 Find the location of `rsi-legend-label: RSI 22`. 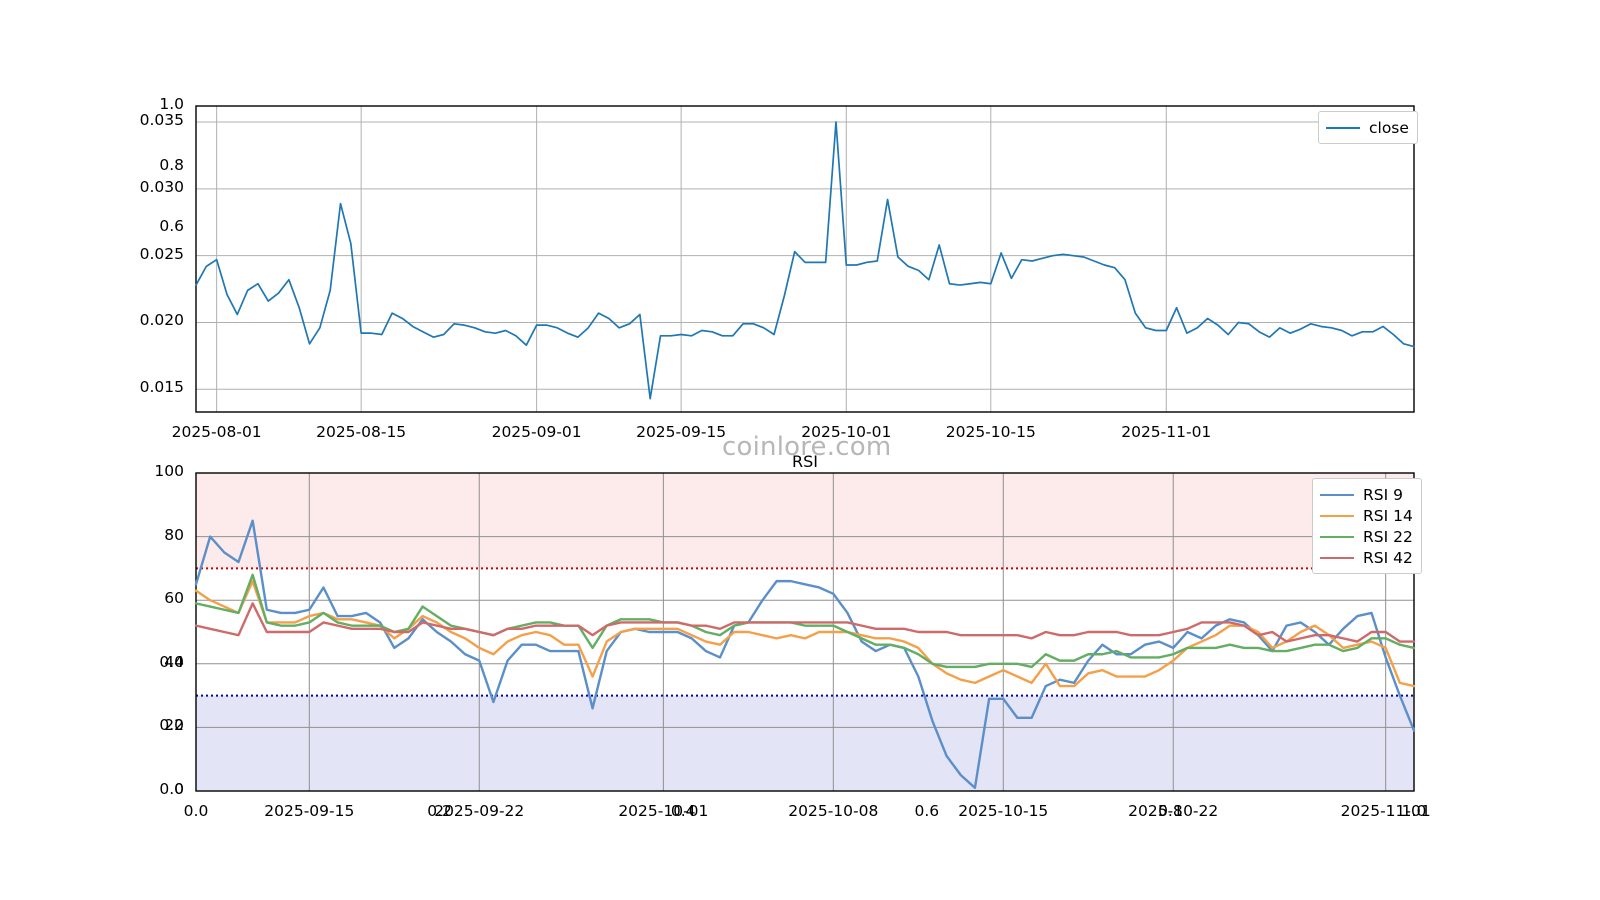

rsi-legend-label: RSI 22 is located at coordinates (1388, 536).